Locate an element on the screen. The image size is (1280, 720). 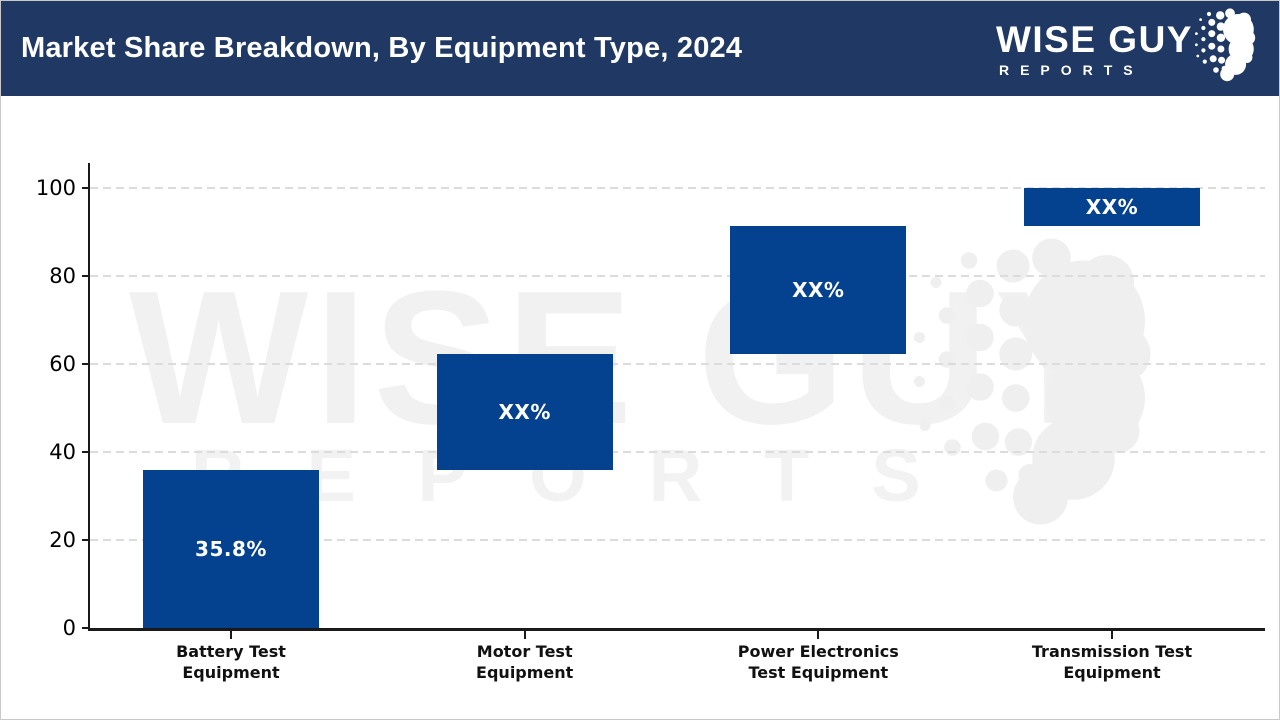
y-tick-label: 100 is located at coordinates (55, 188).